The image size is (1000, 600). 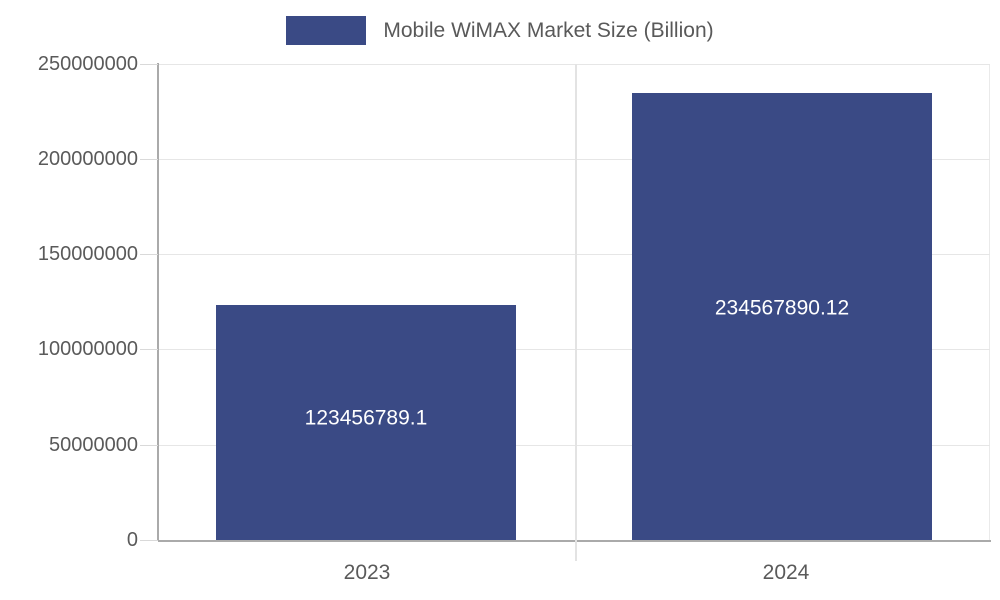 What do you see at coordinates (93, 445) in the screenshot?
I see `y-axis-tick-label-50000000: 50000000` at bounding box center [93, 445].